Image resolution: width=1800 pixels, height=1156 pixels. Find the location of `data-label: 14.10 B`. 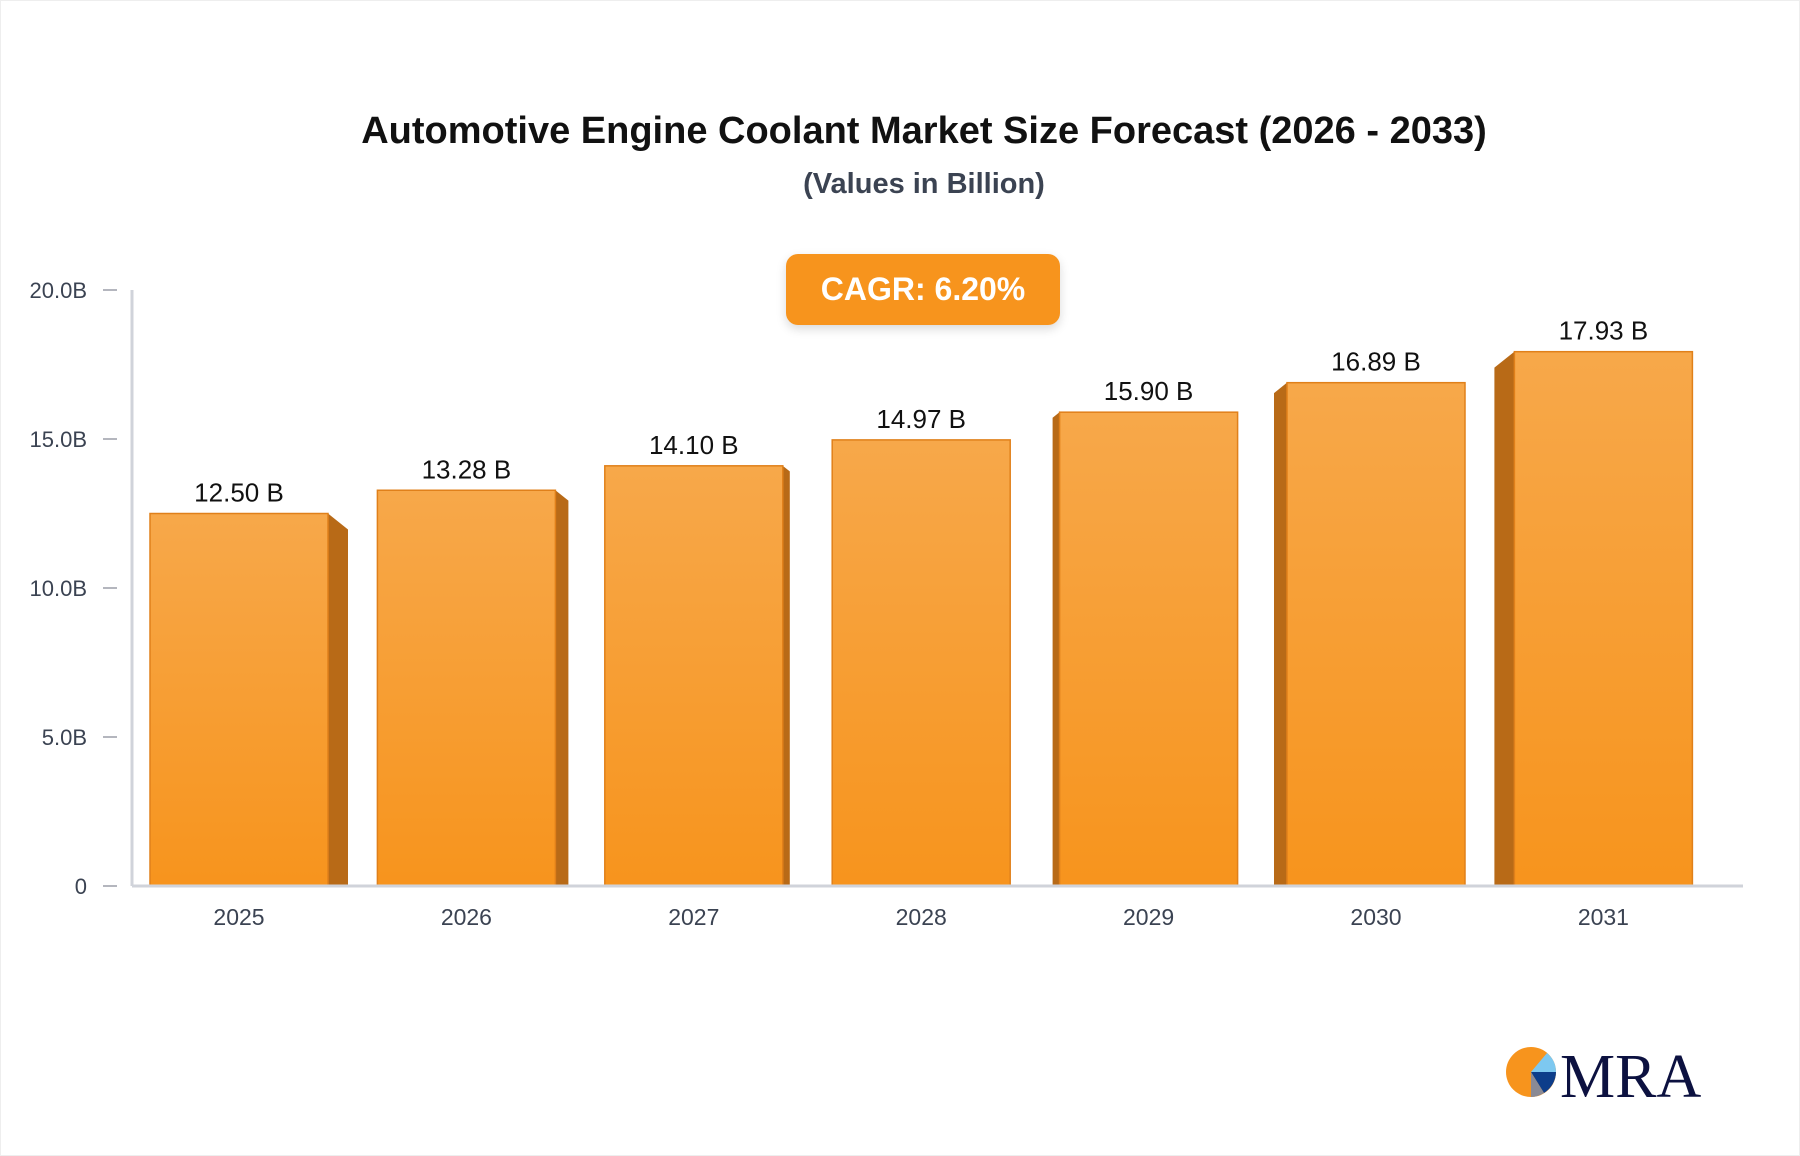

data-label: 14.10 B is located at coordinates (694, 445).